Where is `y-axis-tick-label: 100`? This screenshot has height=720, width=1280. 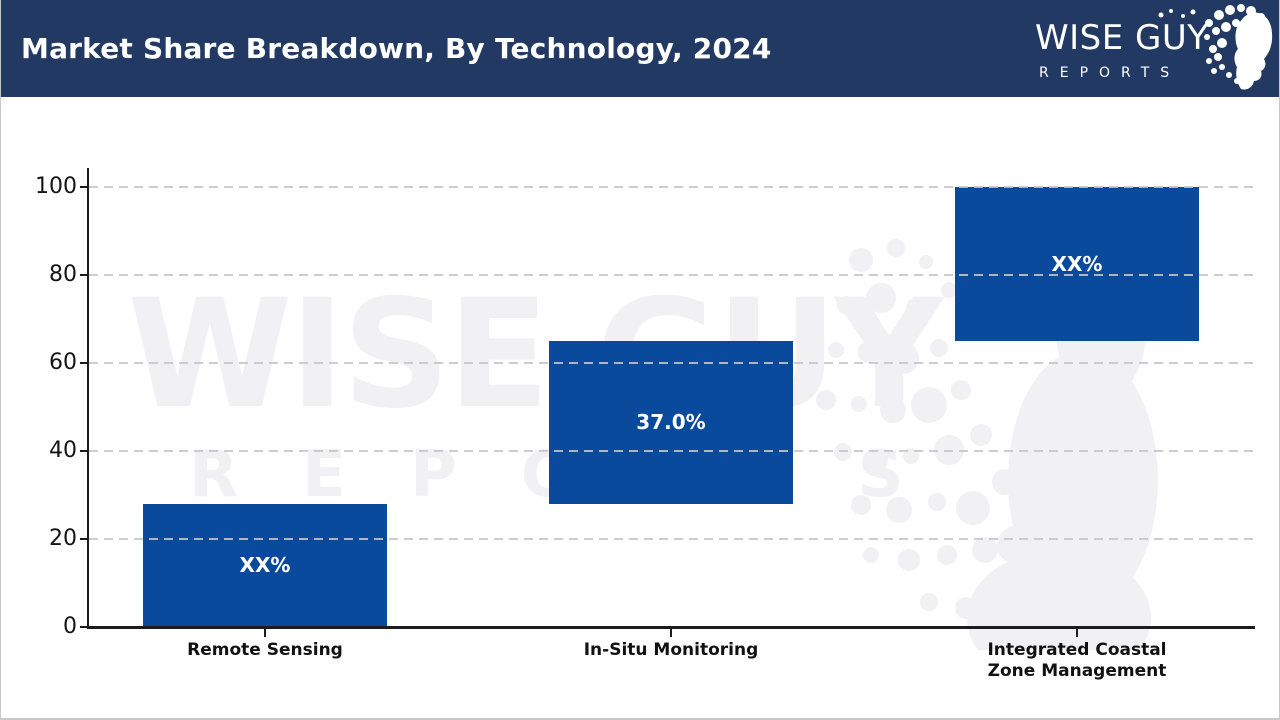 y-axis-tick-label: 100 is located at coordinates (56, 186).